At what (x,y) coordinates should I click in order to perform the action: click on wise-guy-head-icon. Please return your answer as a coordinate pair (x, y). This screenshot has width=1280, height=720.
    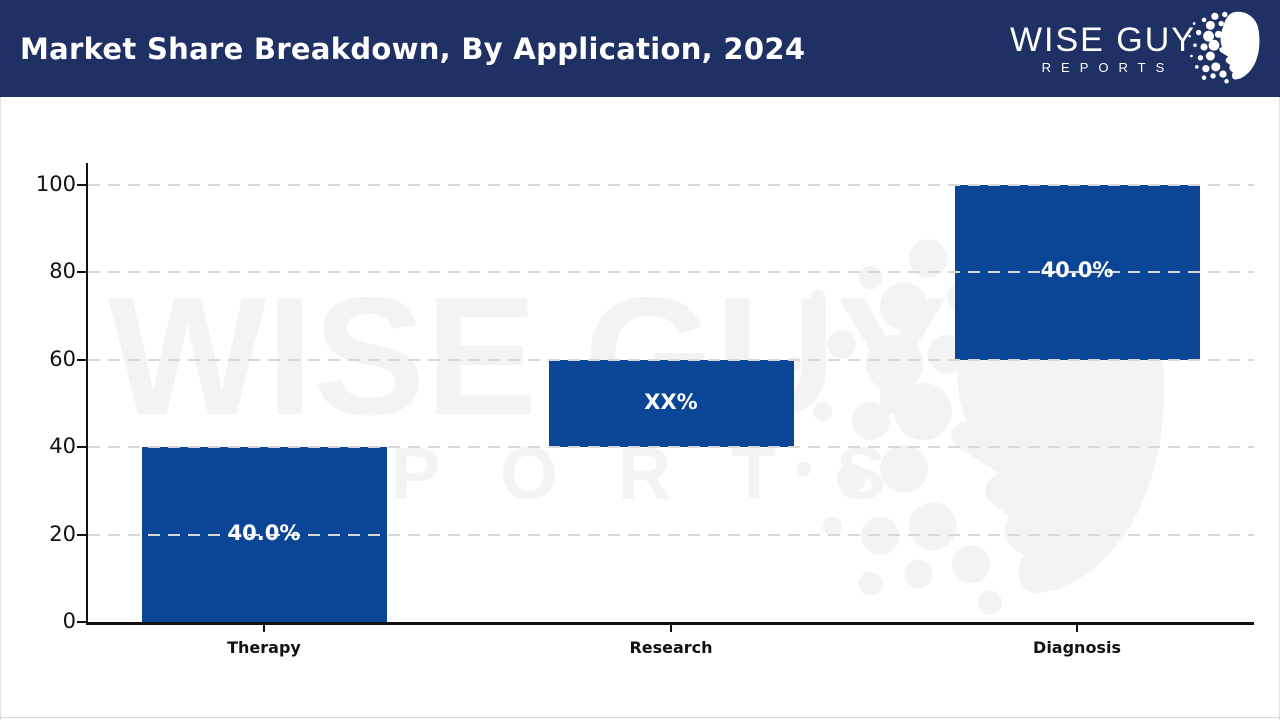
    Looking at the image, I should click on (1224, 47).